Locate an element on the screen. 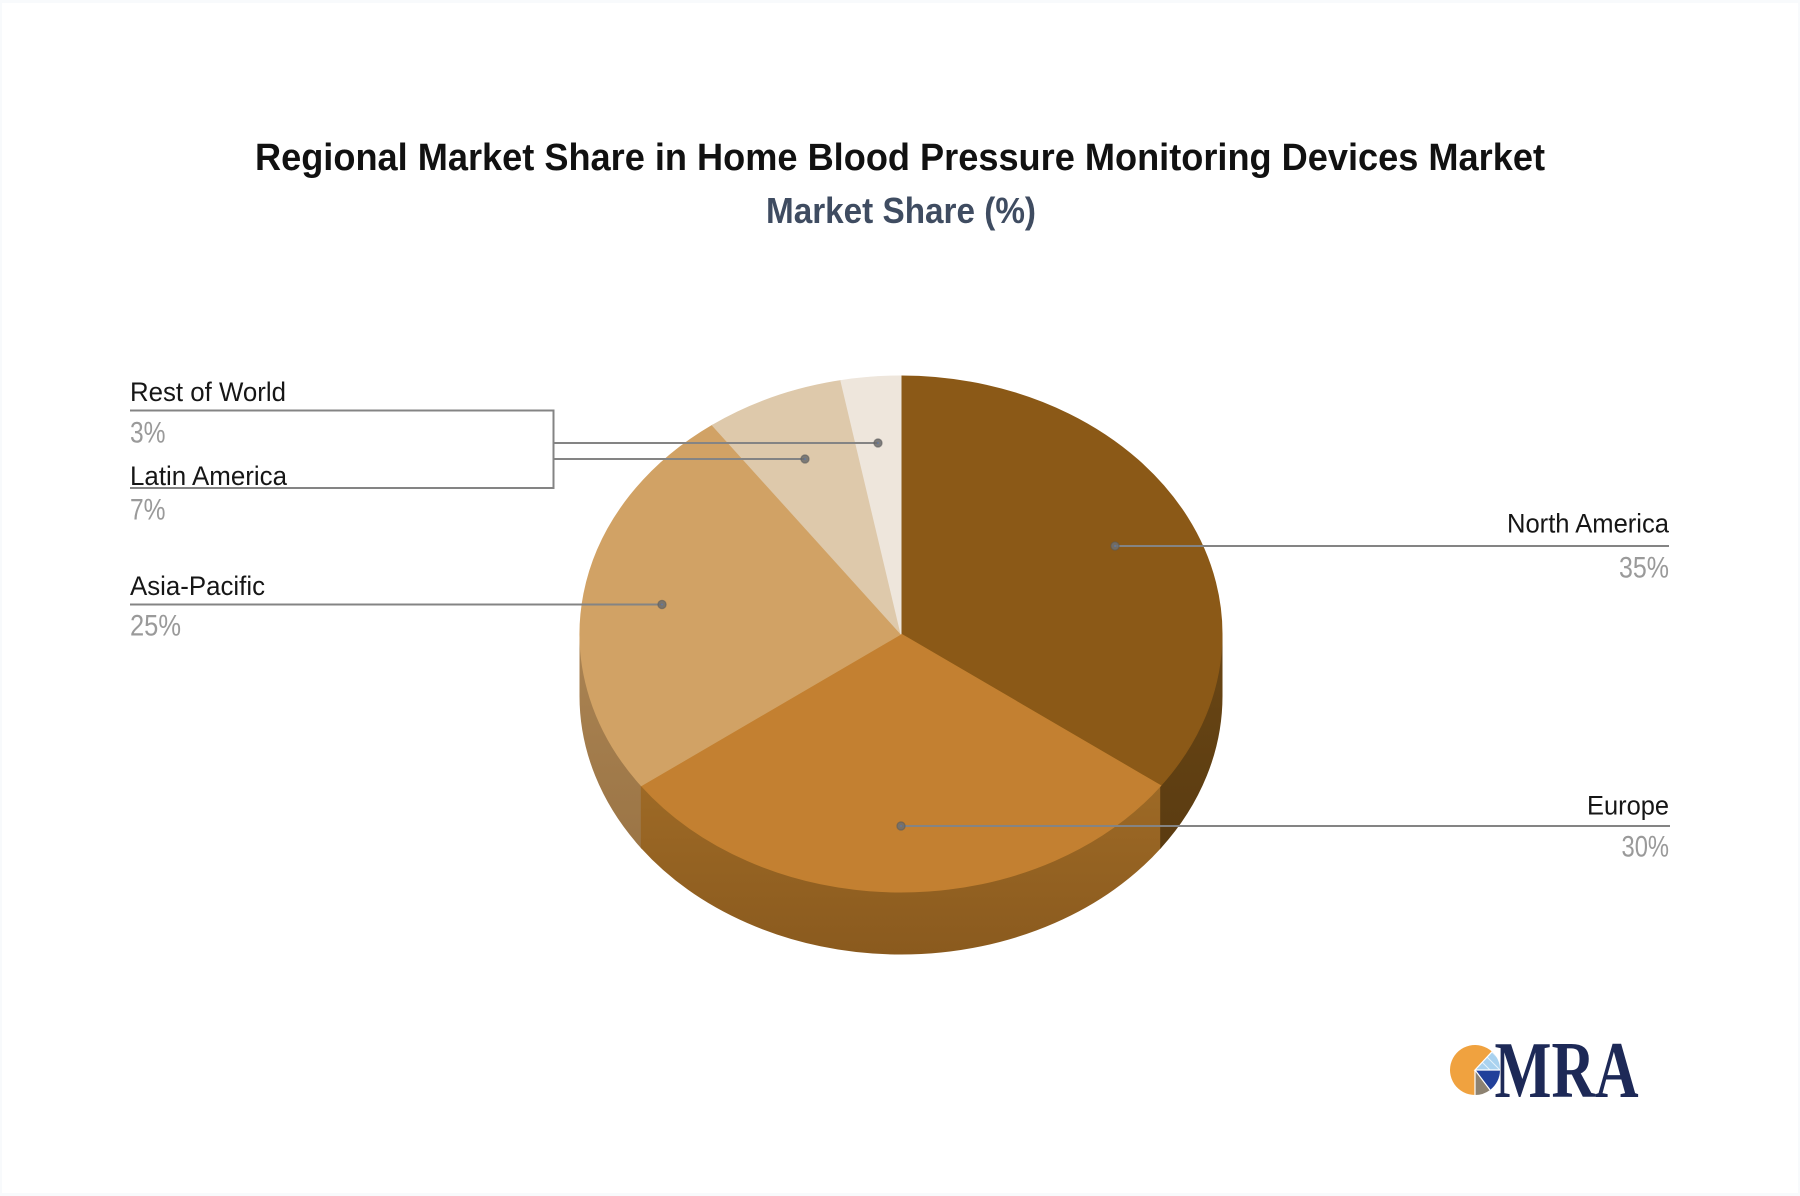 The width and height of the screenshot is (1800, 1196). svg-text: 3% is located at coordinates (148, 433).